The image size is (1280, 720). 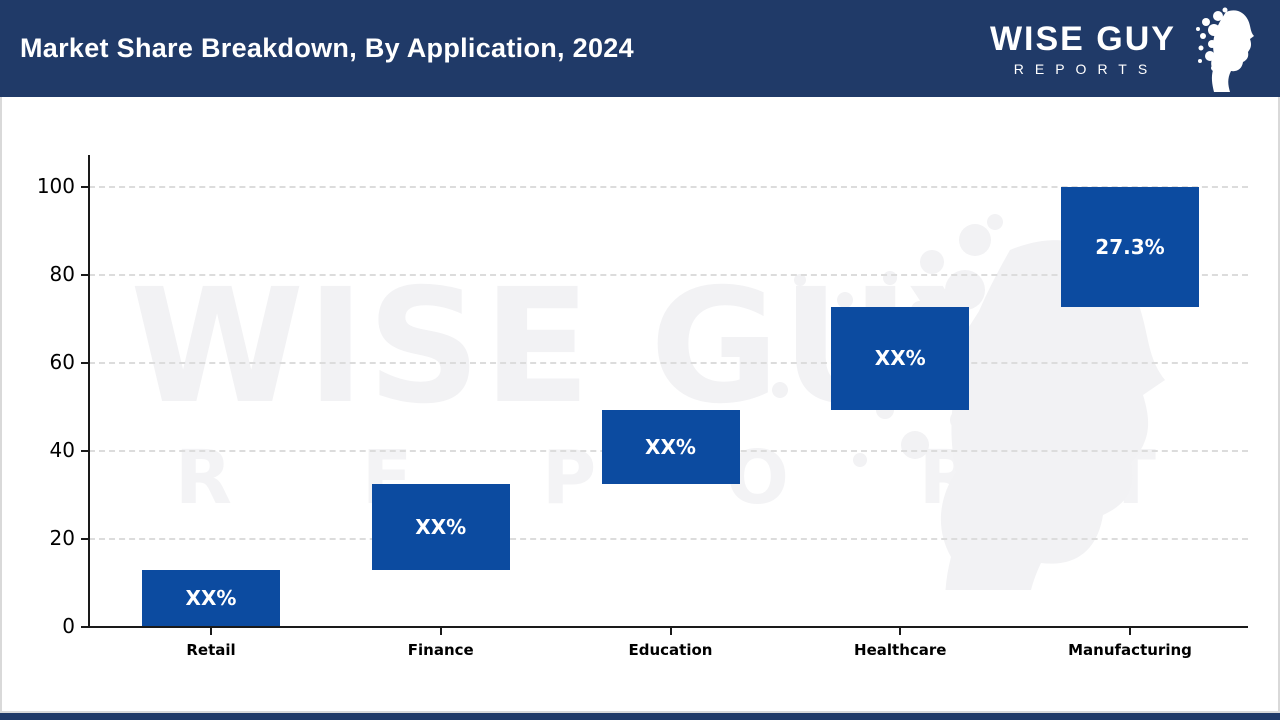 What do you see at coordinates (668, 627) in the screenshot?
I see `x-axis-line` at bounding box center [668, 627].